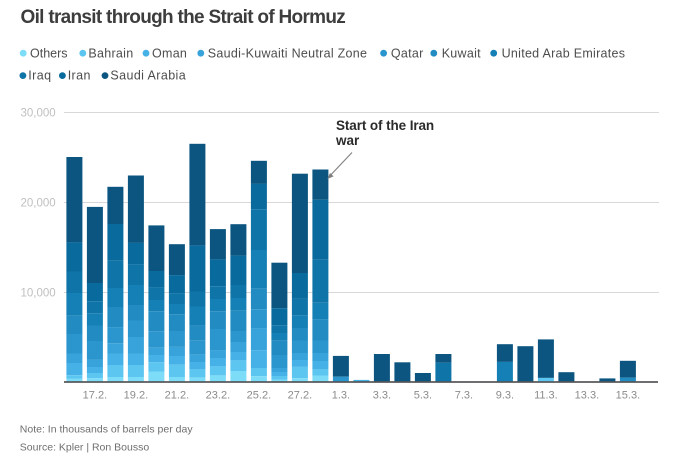 This screenshot has height=462, width=681. I want to click on svg-text: 21.2., so click(177, 396).